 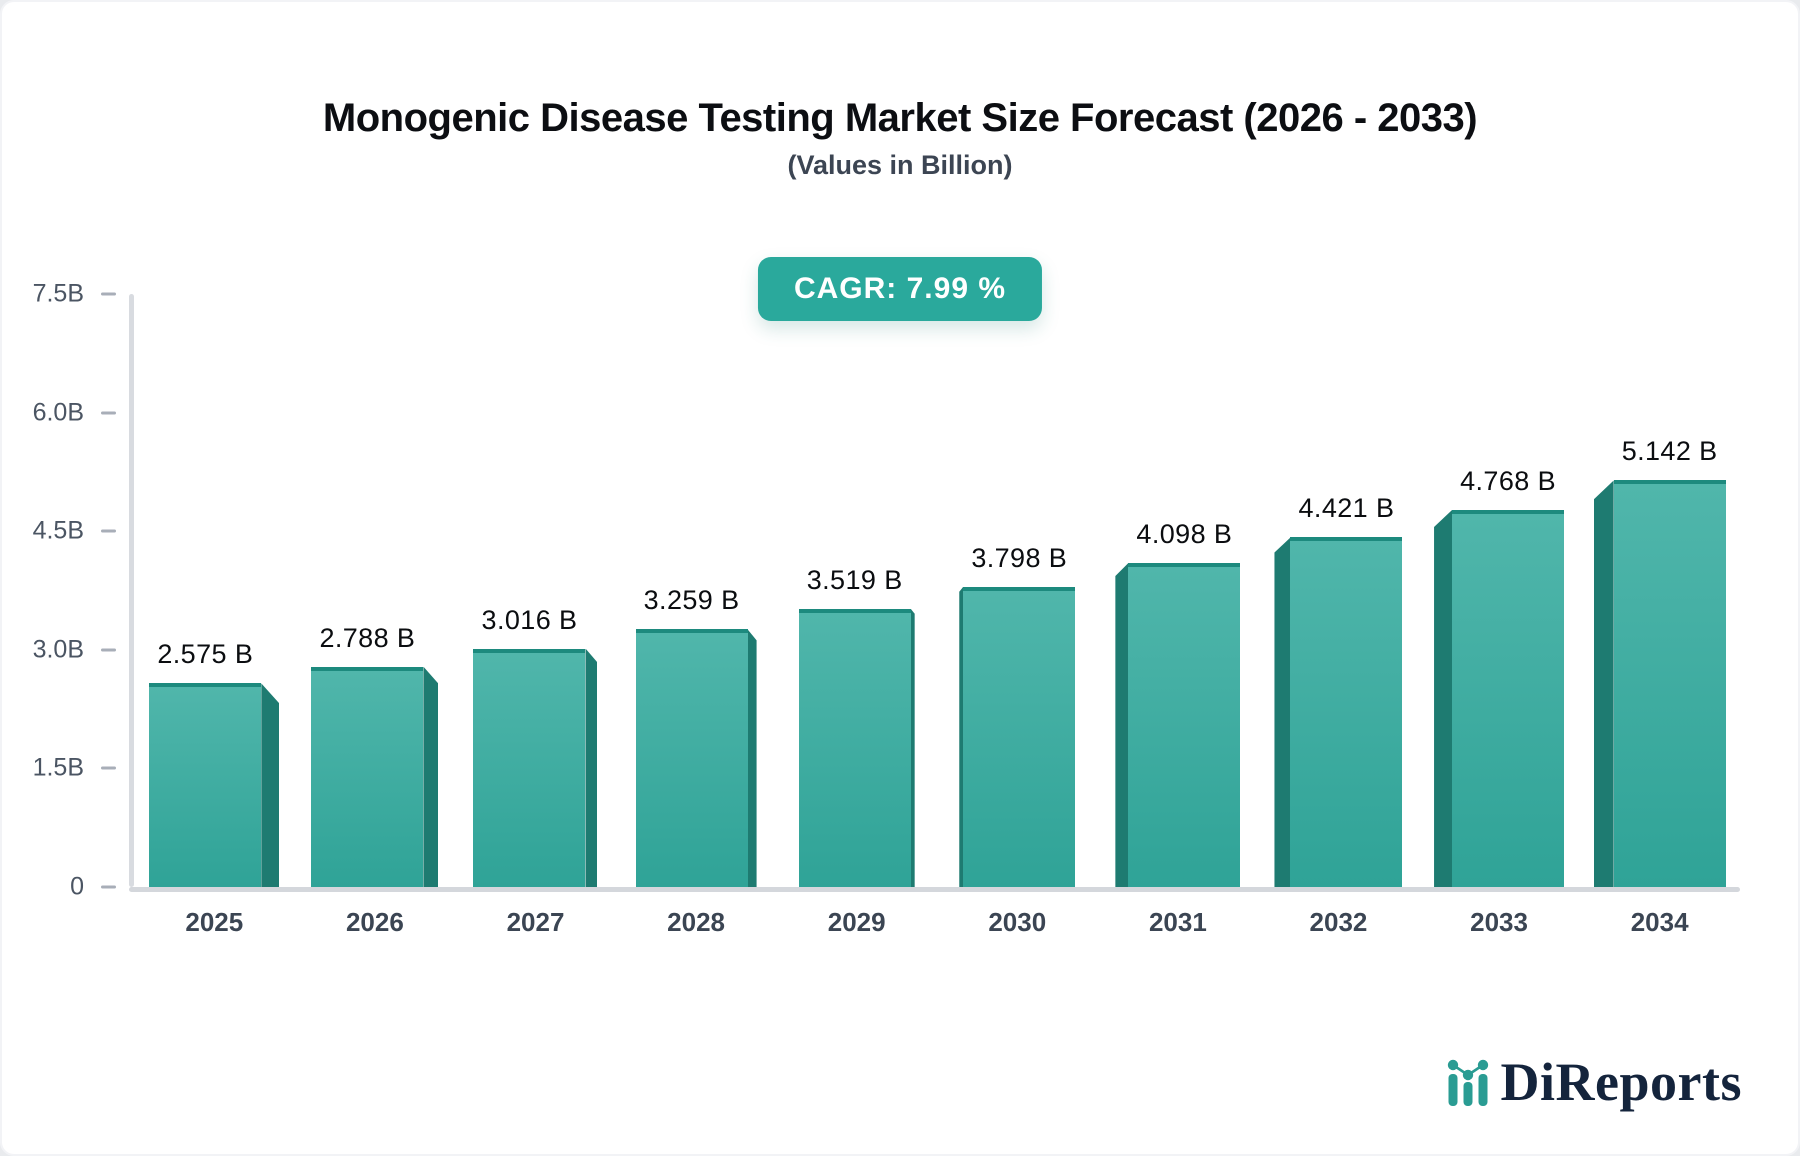 I want to click on y-axis-tick: 4.5B, so click(x=68, y=531).